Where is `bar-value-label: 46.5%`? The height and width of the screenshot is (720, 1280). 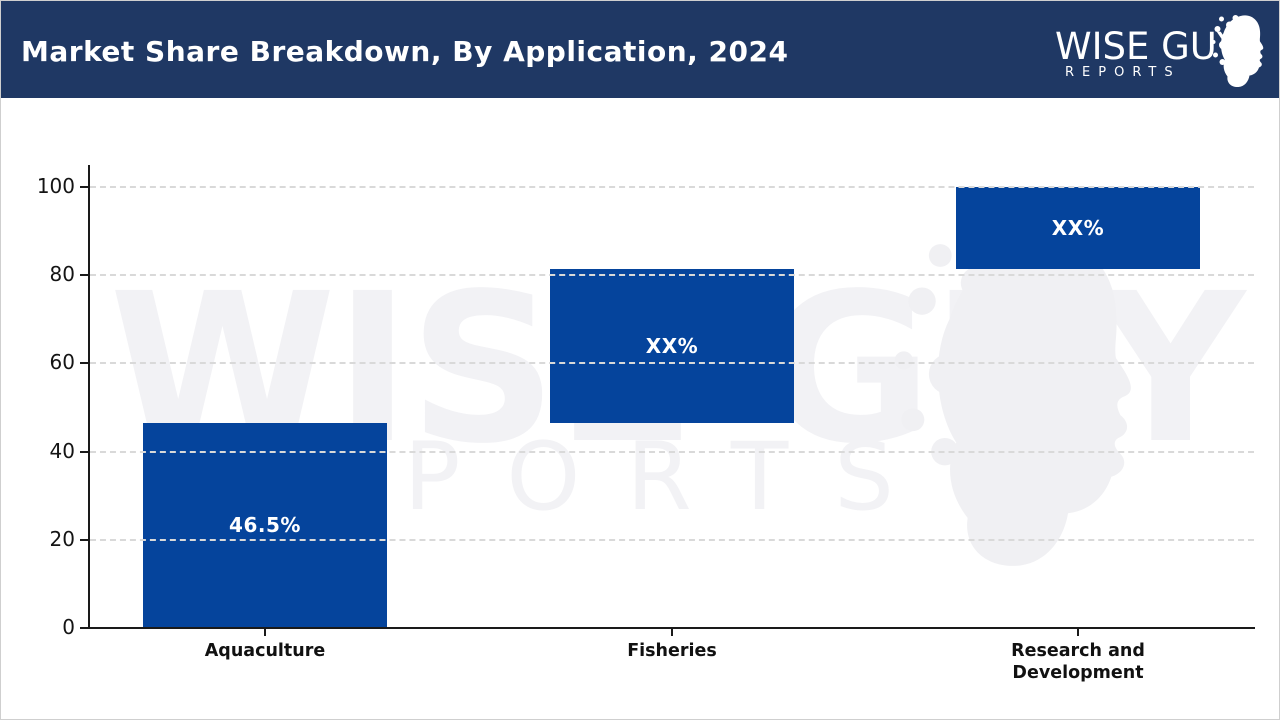
bar-value-label: 46.5% is located at coordinates (265, 525).